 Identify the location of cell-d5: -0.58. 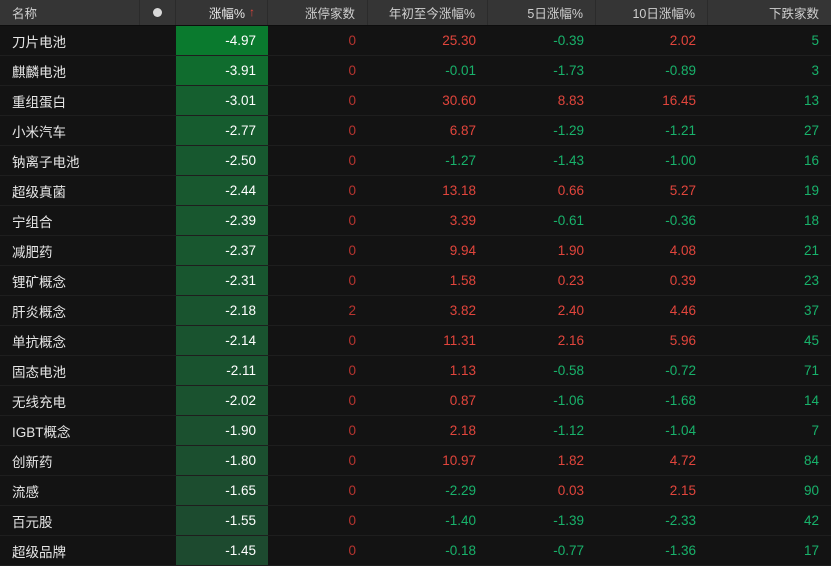
(568, 370).